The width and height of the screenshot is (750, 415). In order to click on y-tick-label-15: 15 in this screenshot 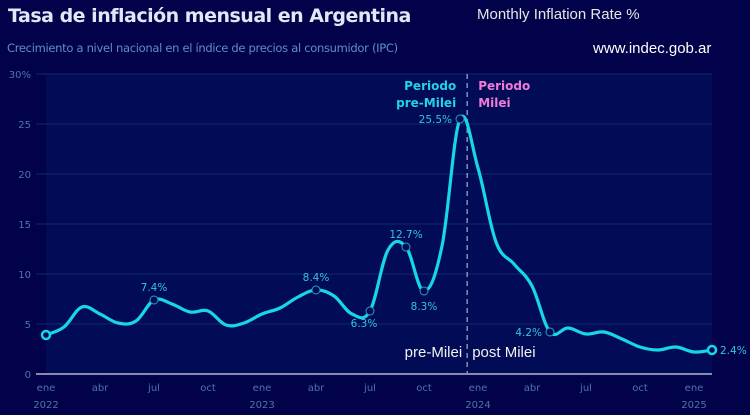, I will do `click(24, 225)`.